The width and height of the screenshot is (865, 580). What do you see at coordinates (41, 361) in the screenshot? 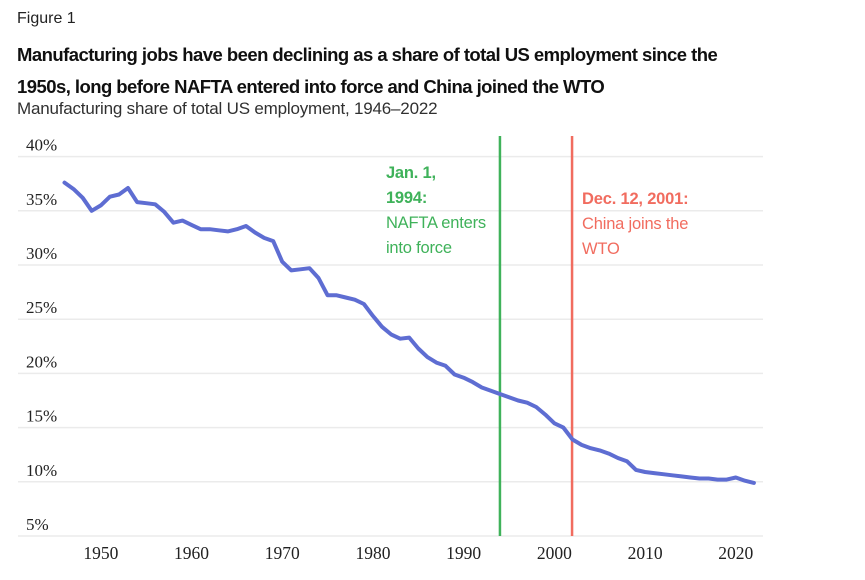
I see `y-tick-label-20: 20%` at bounding box center [41, 361].